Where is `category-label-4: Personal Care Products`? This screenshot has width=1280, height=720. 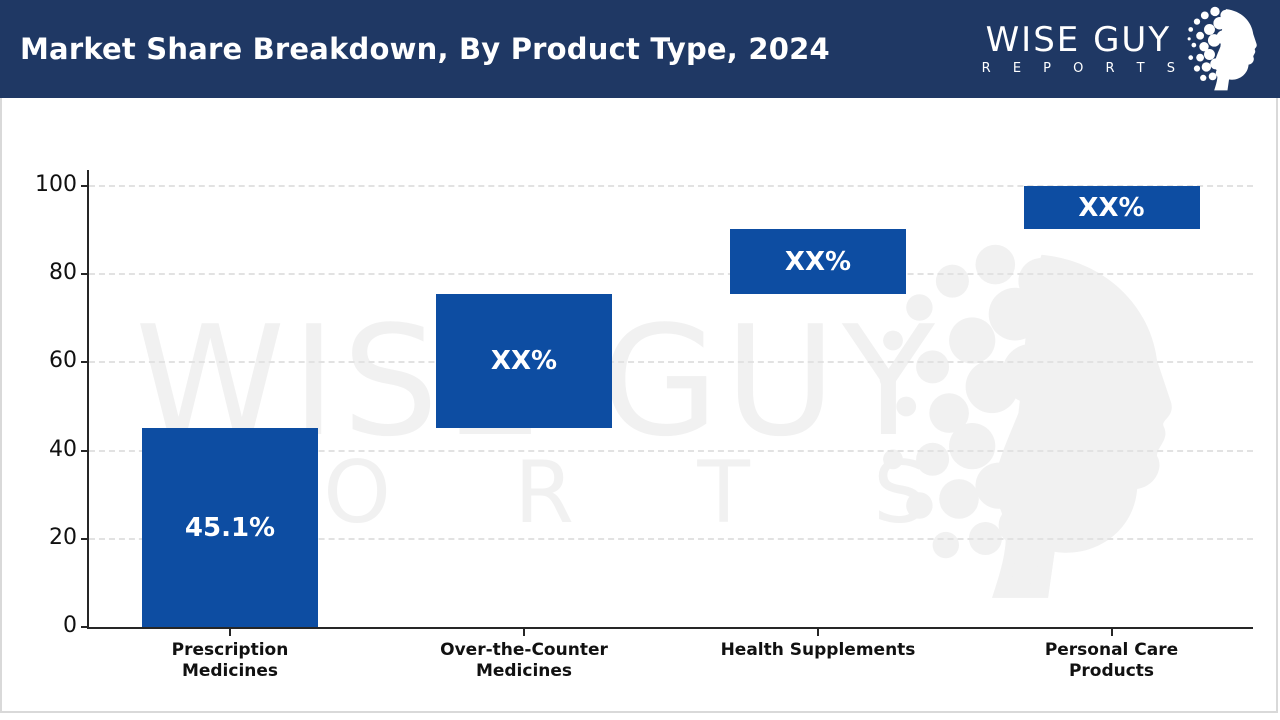
category-label-4: Personal Care Products is located at coordinates (1111, 661).